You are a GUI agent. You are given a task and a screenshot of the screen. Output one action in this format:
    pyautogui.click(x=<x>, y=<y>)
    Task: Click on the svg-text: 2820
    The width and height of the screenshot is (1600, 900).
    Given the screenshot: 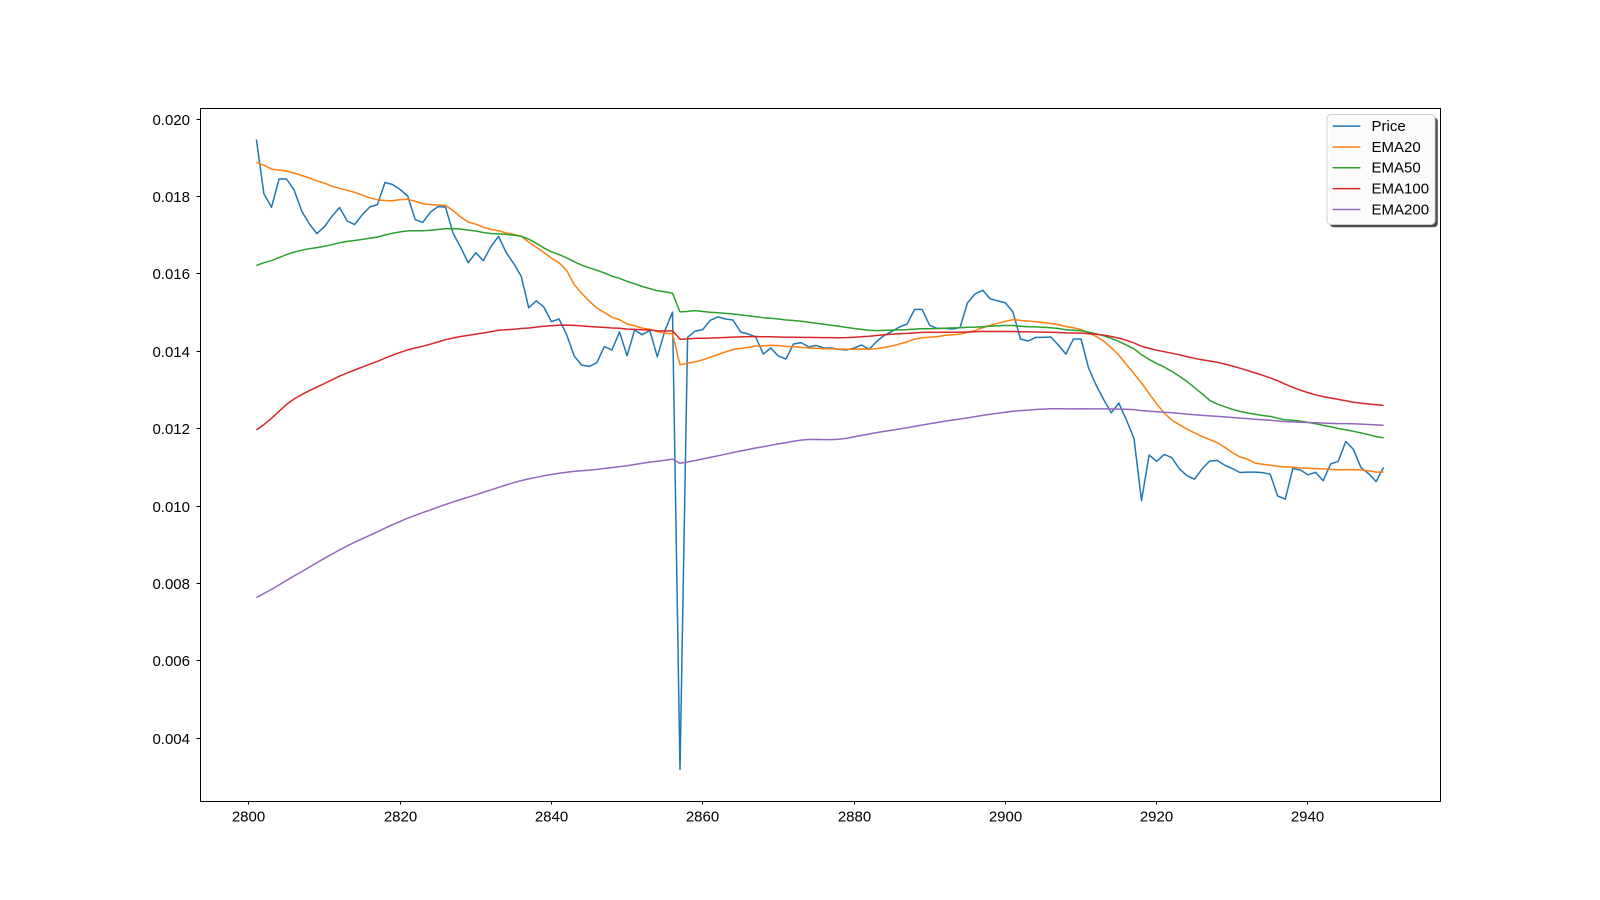 What is the action you would take?
    pyautogui.click(x=400, y=817)
    